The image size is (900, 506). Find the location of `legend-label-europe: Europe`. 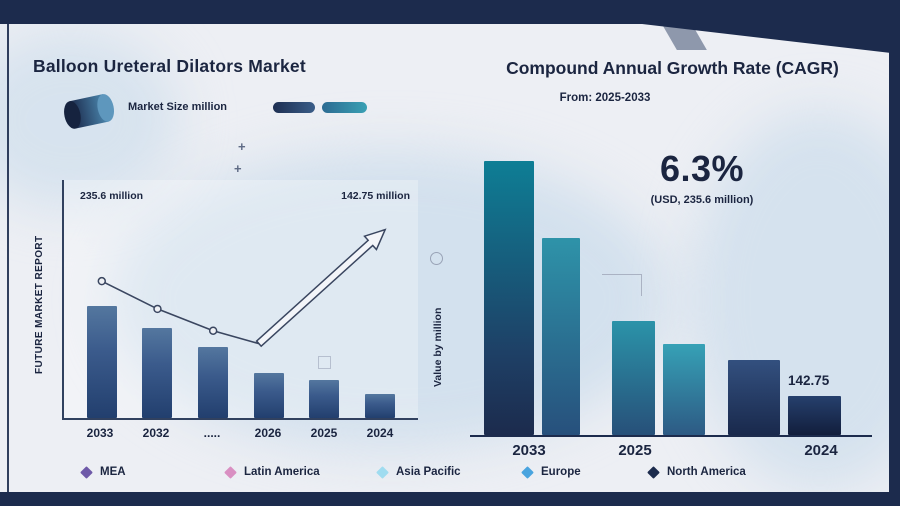

legend-label-europe: Europe is located at coordinates (561, 472).